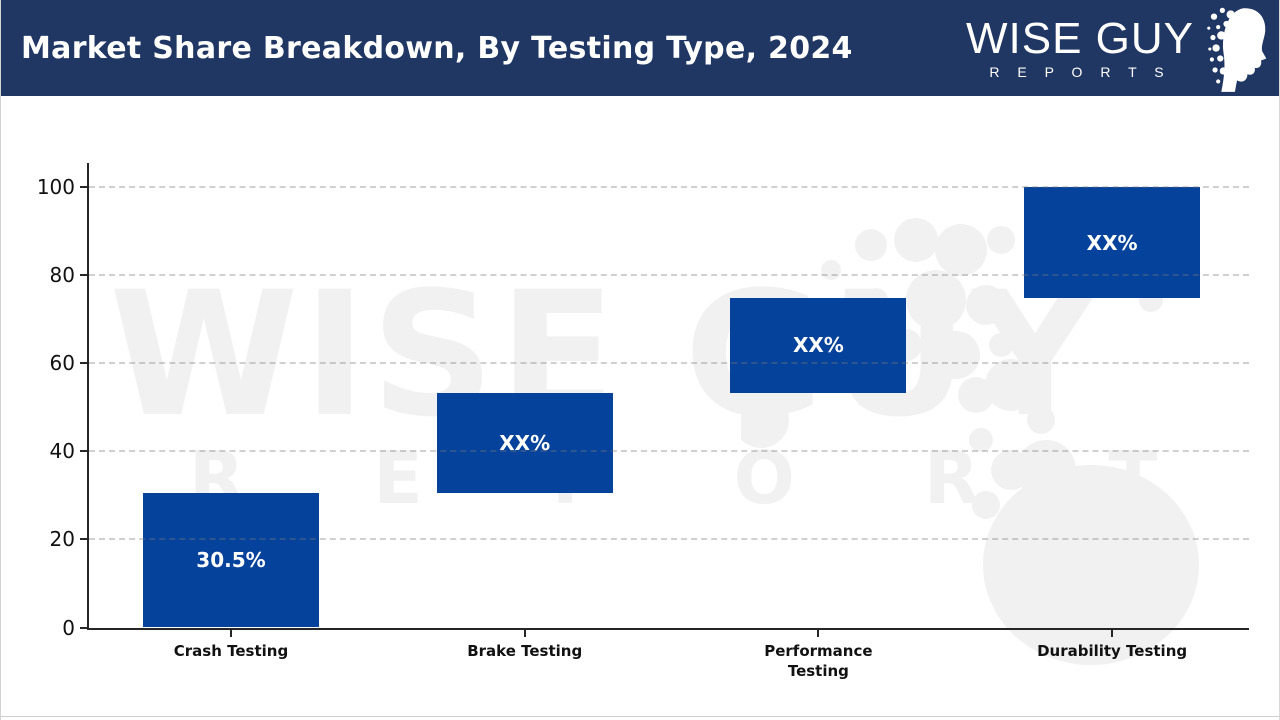  Describe the element at coordinates (818, 660) in the screenshot. I see `x-tick-label: Performance Testing` at that location.